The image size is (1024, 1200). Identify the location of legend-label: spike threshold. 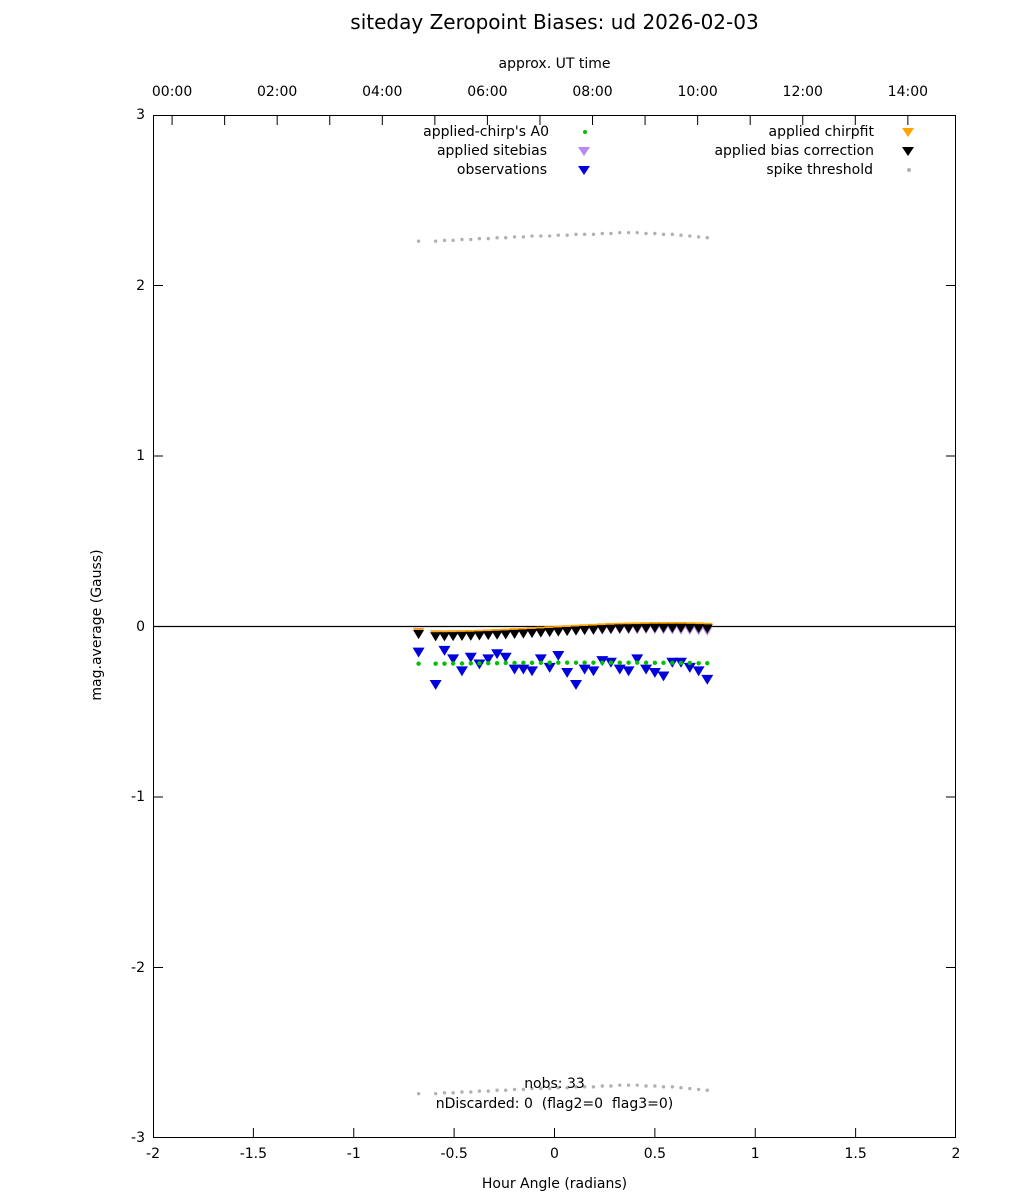
(819, 170).